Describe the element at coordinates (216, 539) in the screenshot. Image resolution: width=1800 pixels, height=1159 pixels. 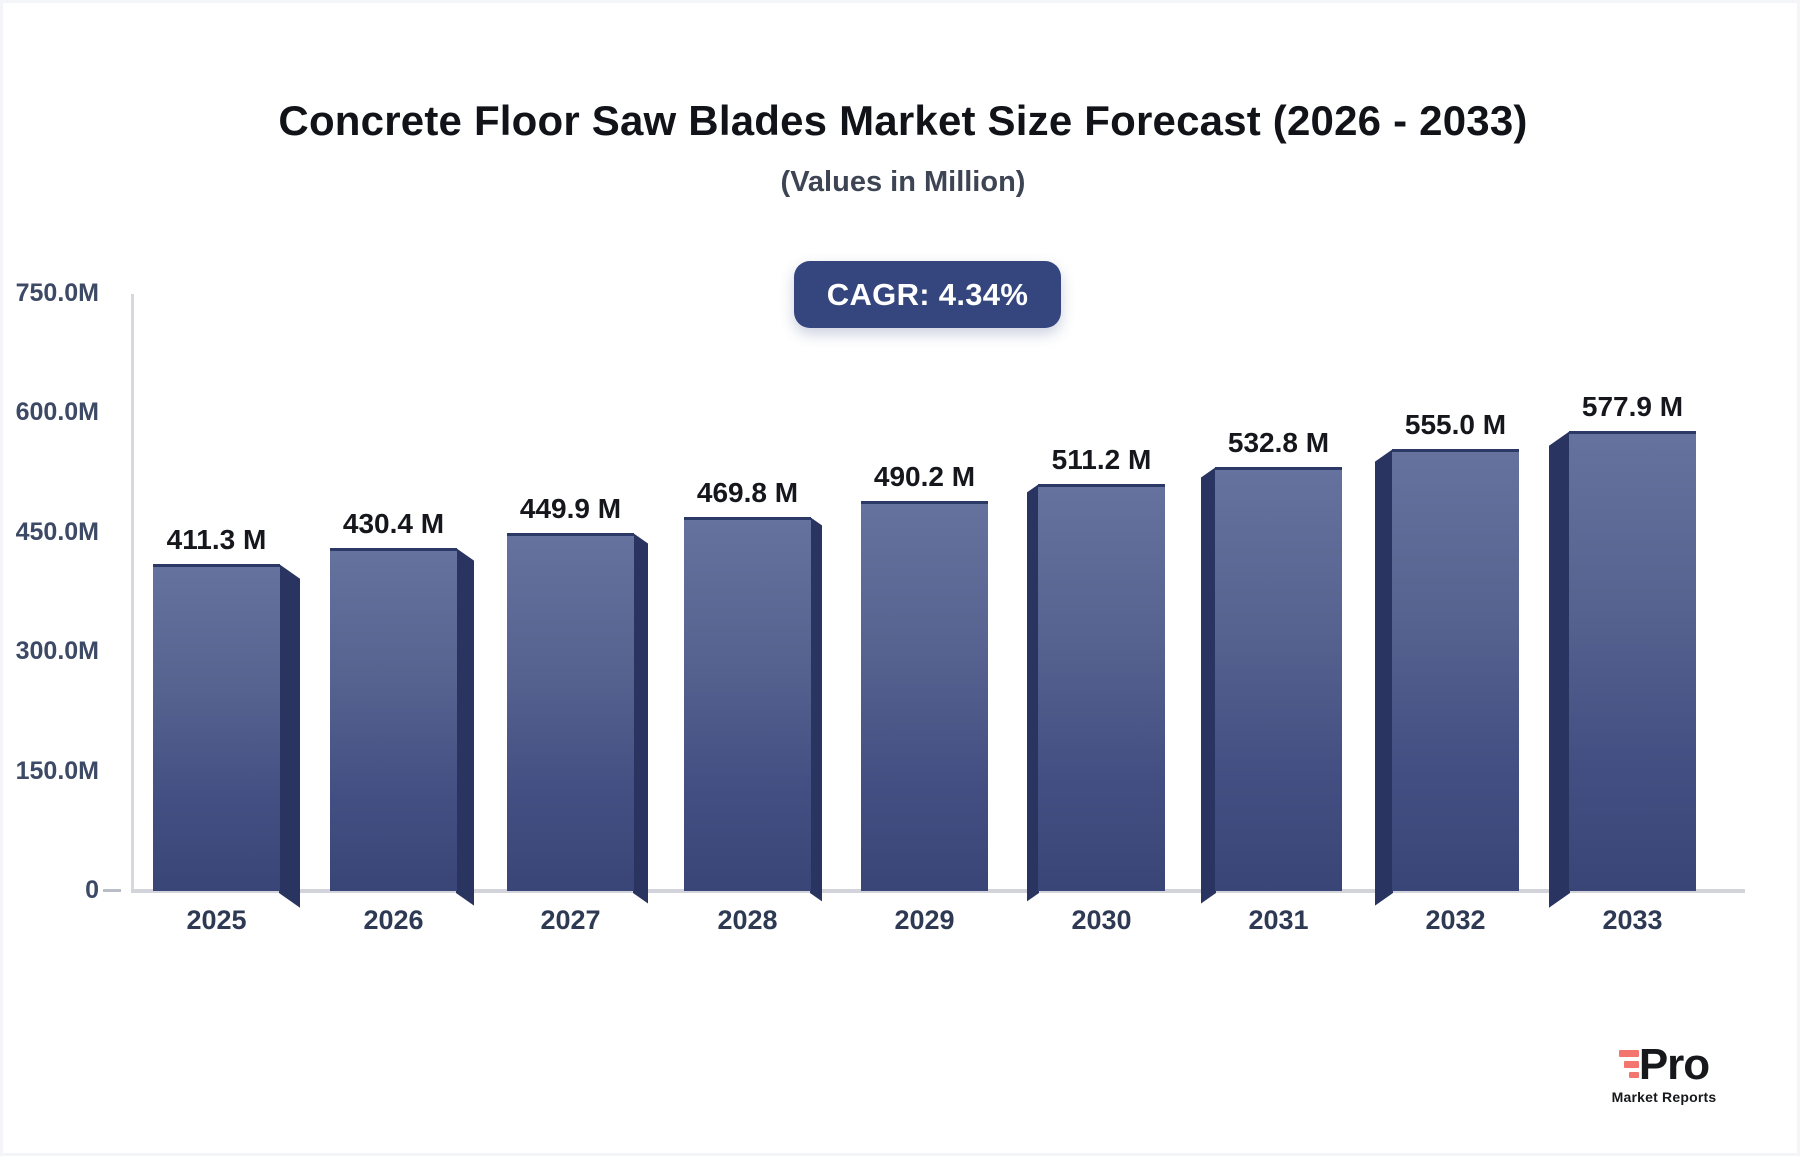
I see `bar-value-label: 411.3 M` at that location.